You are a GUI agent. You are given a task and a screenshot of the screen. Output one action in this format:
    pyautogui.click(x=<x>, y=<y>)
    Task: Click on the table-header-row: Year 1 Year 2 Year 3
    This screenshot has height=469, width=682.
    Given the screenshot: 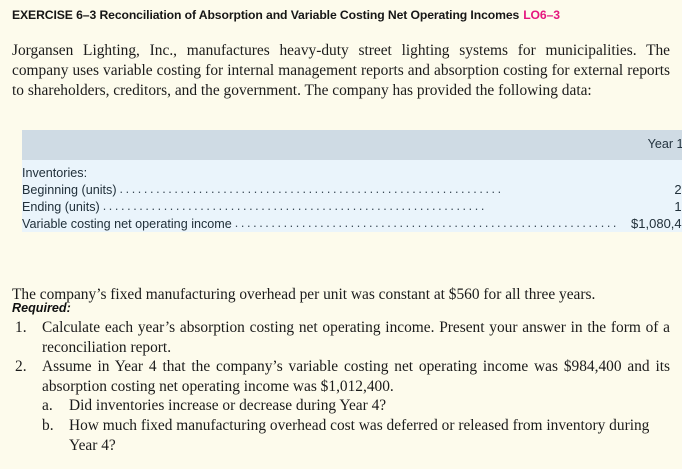 What is the action you would take?
    pyautogui.click(x=352, y=145)
    